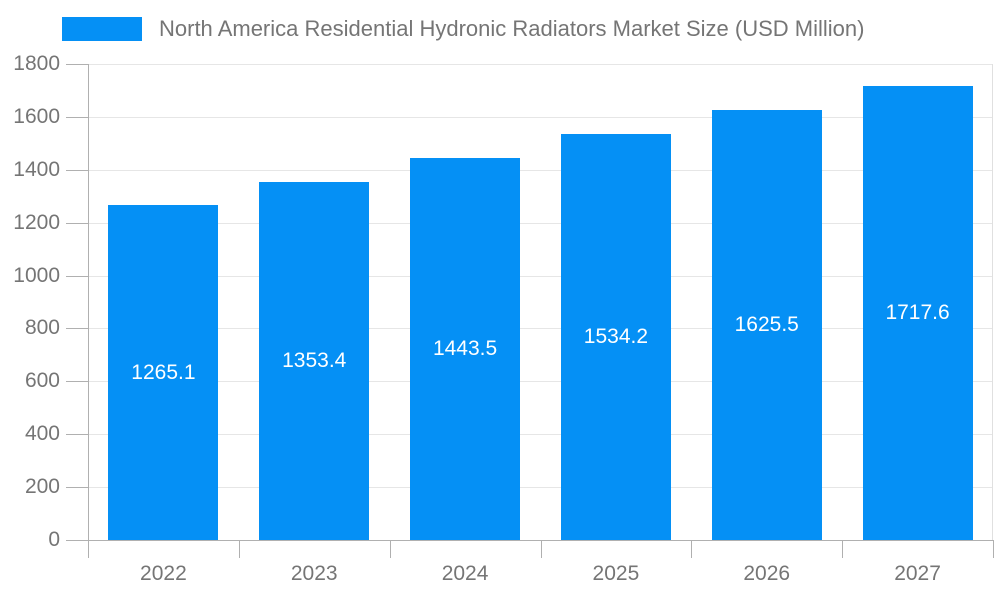 The image size is (1000, 600). I want to click on y-tick-label: 0, so click(54, 539).